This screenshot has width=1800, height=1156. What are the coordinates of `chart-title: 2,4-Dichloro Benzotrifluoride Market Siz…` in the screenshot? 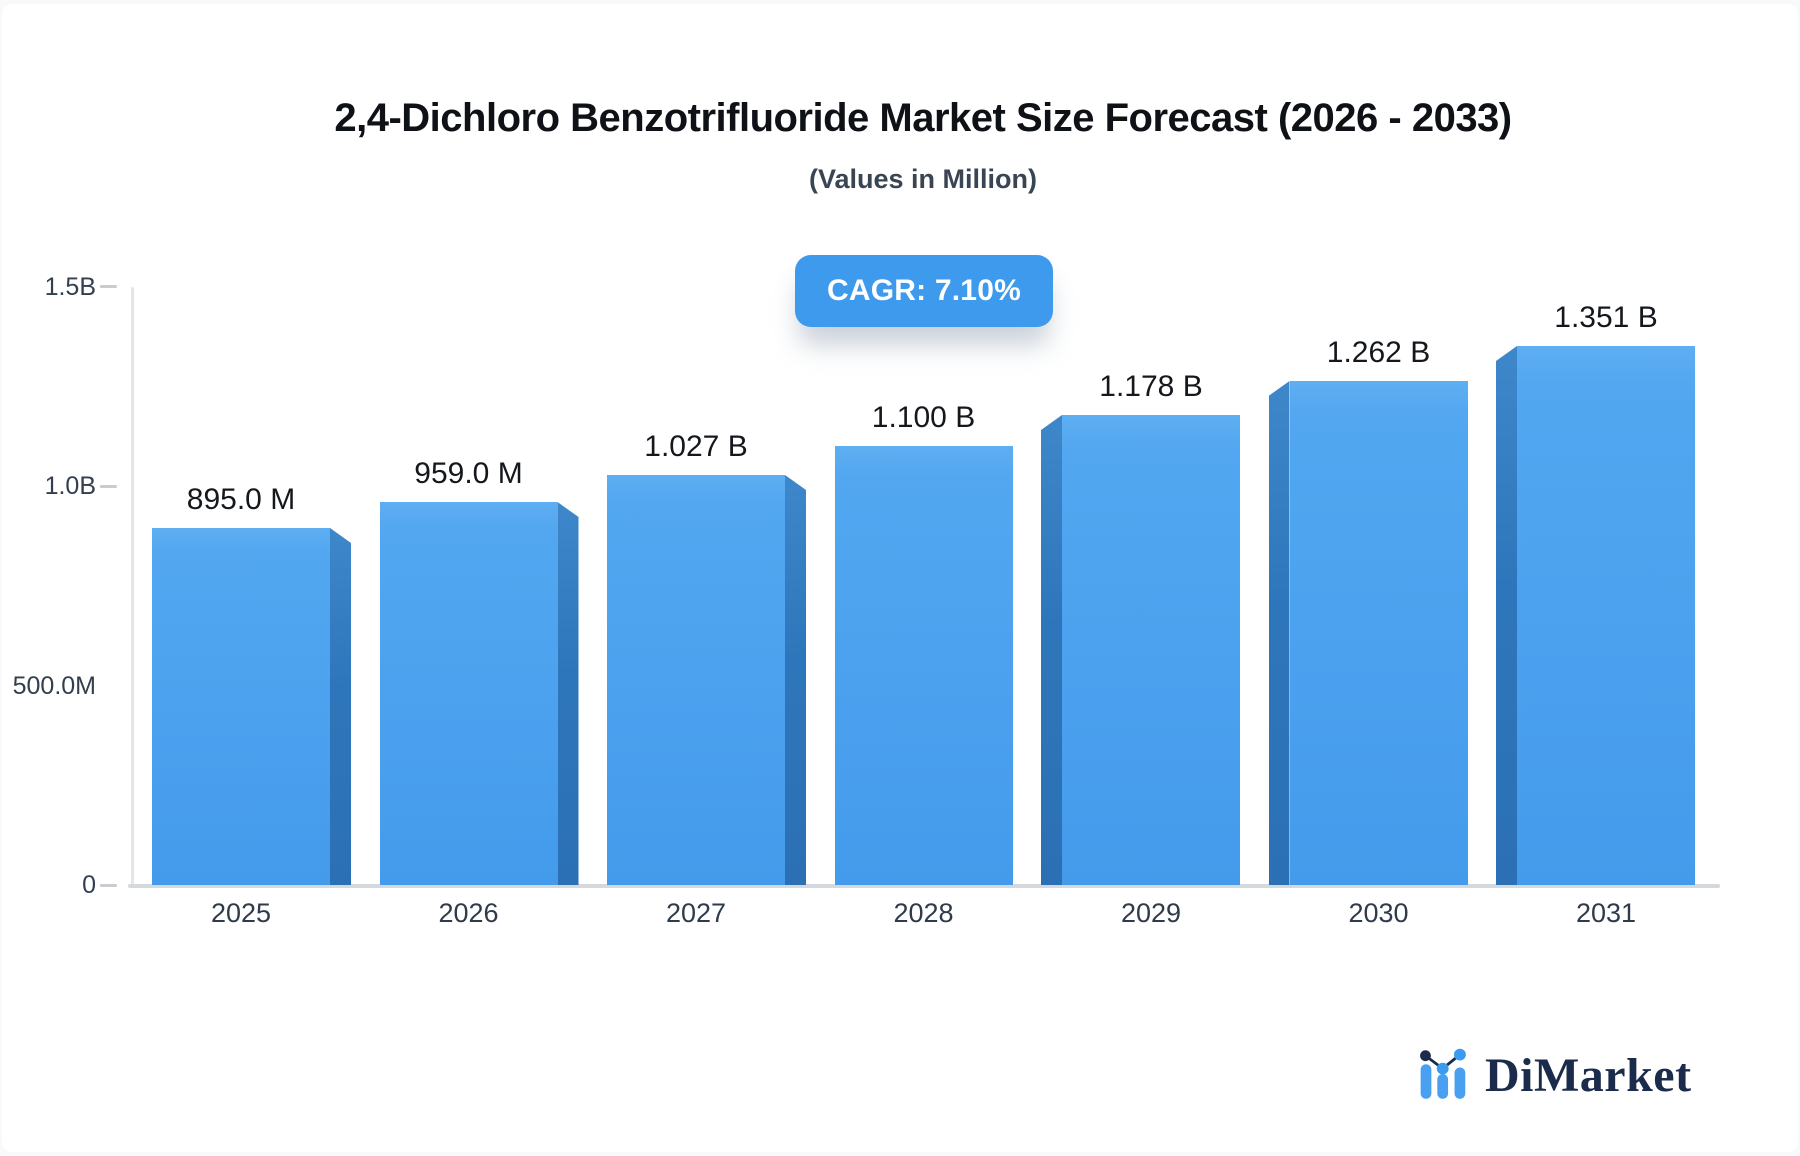 It's located at (923, 118).